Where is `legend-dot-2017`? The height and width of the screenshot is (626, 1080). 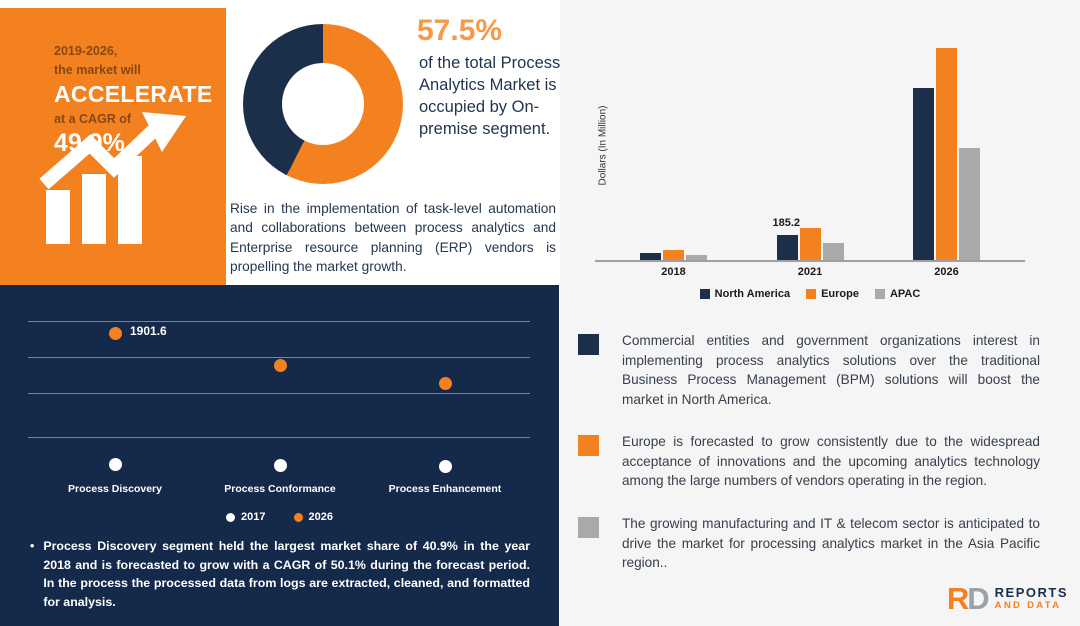
legend-dot-2017 is located at coordinates (231, 517).